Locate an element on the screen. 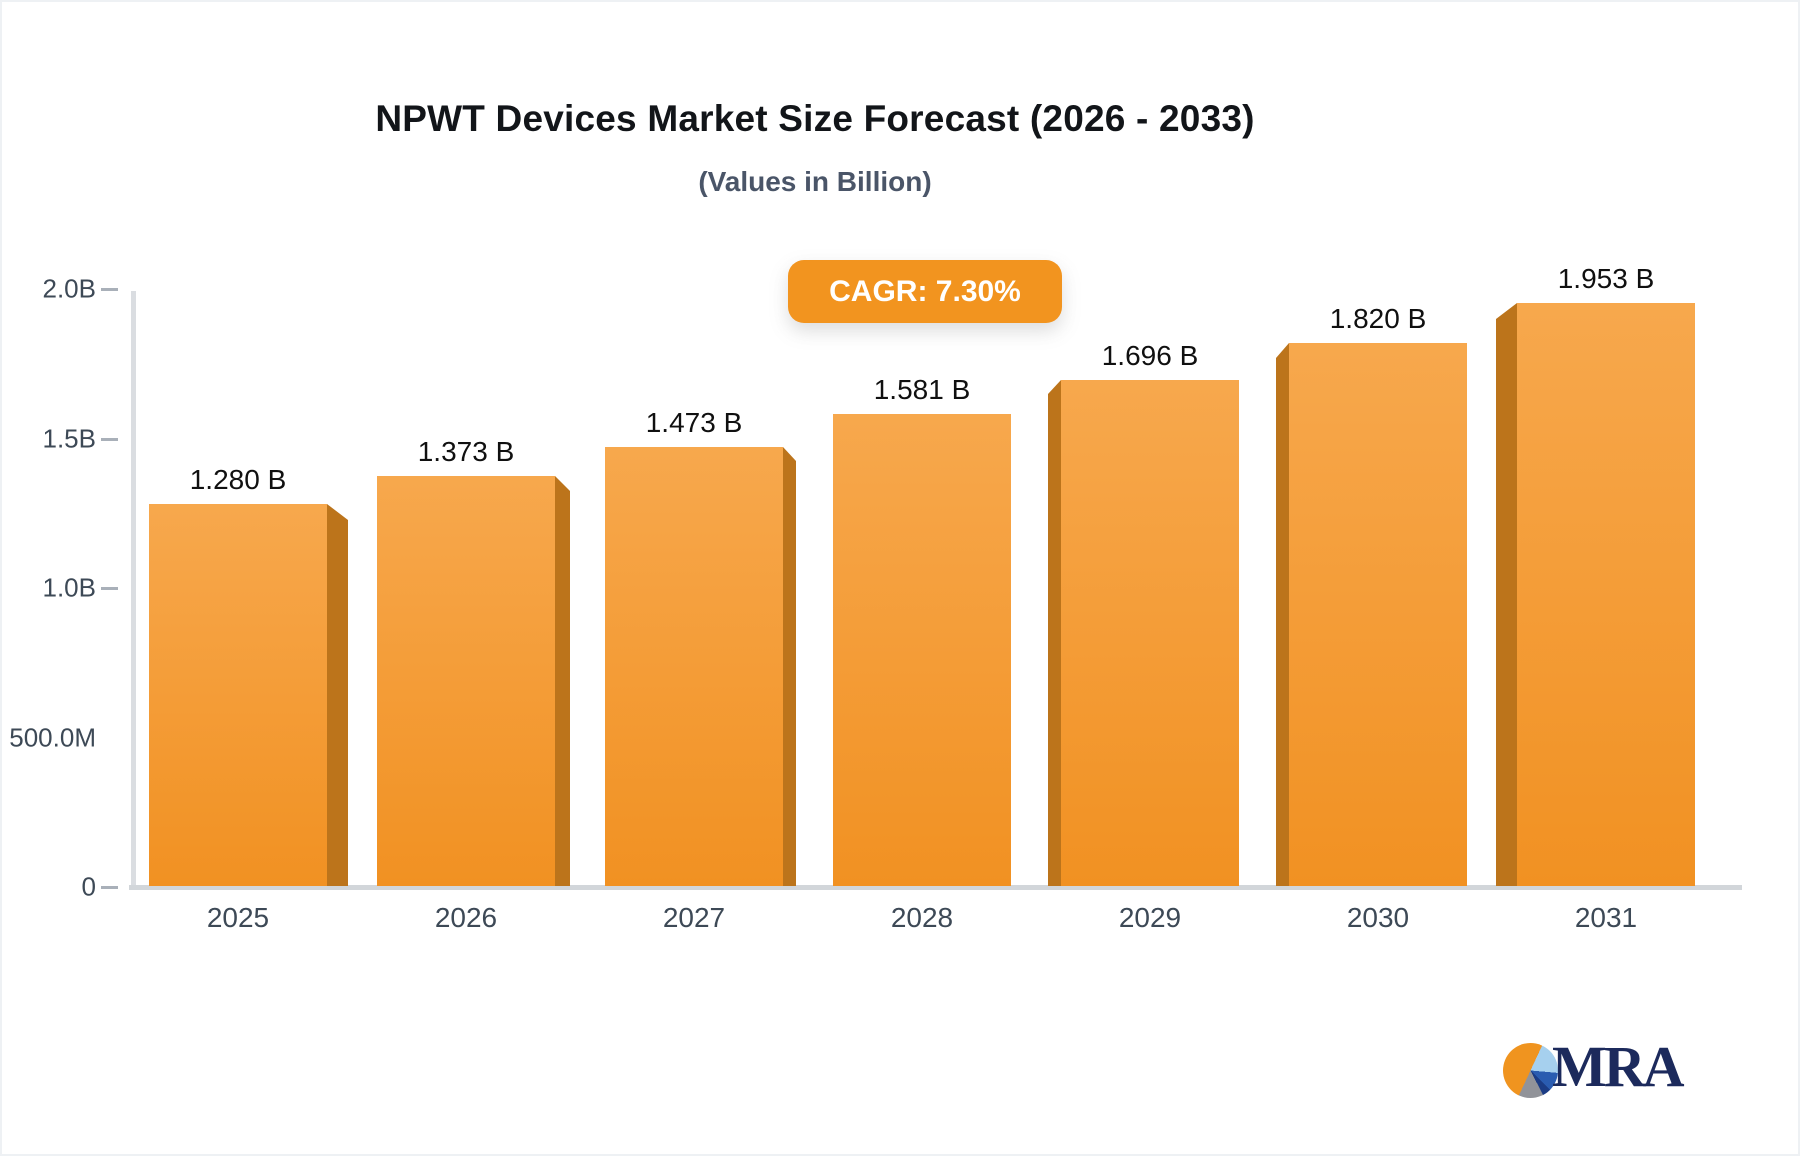 This screenshot has height=1156, width=1800. x-axis-label: 2026 is located at coordinates (466, 917).